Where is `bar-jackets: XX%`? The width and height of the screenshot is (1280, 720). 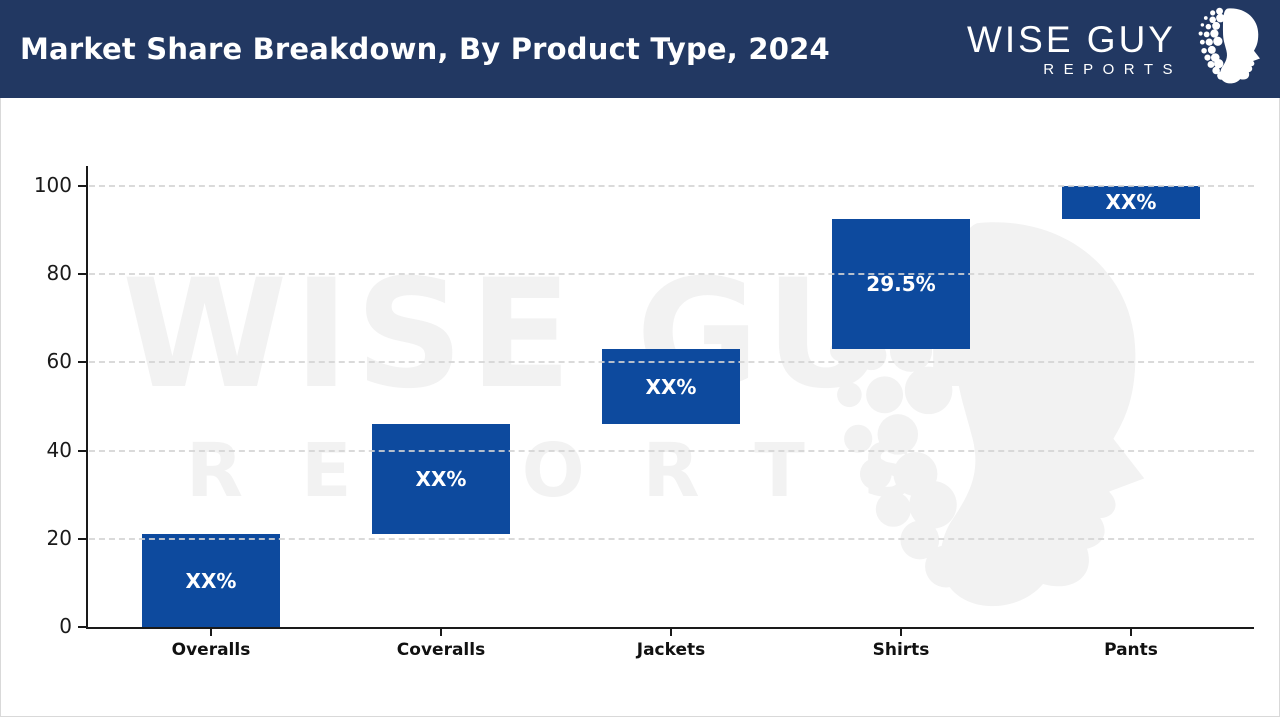
bar-jackets: XX% is located at coordinates (671, 387).